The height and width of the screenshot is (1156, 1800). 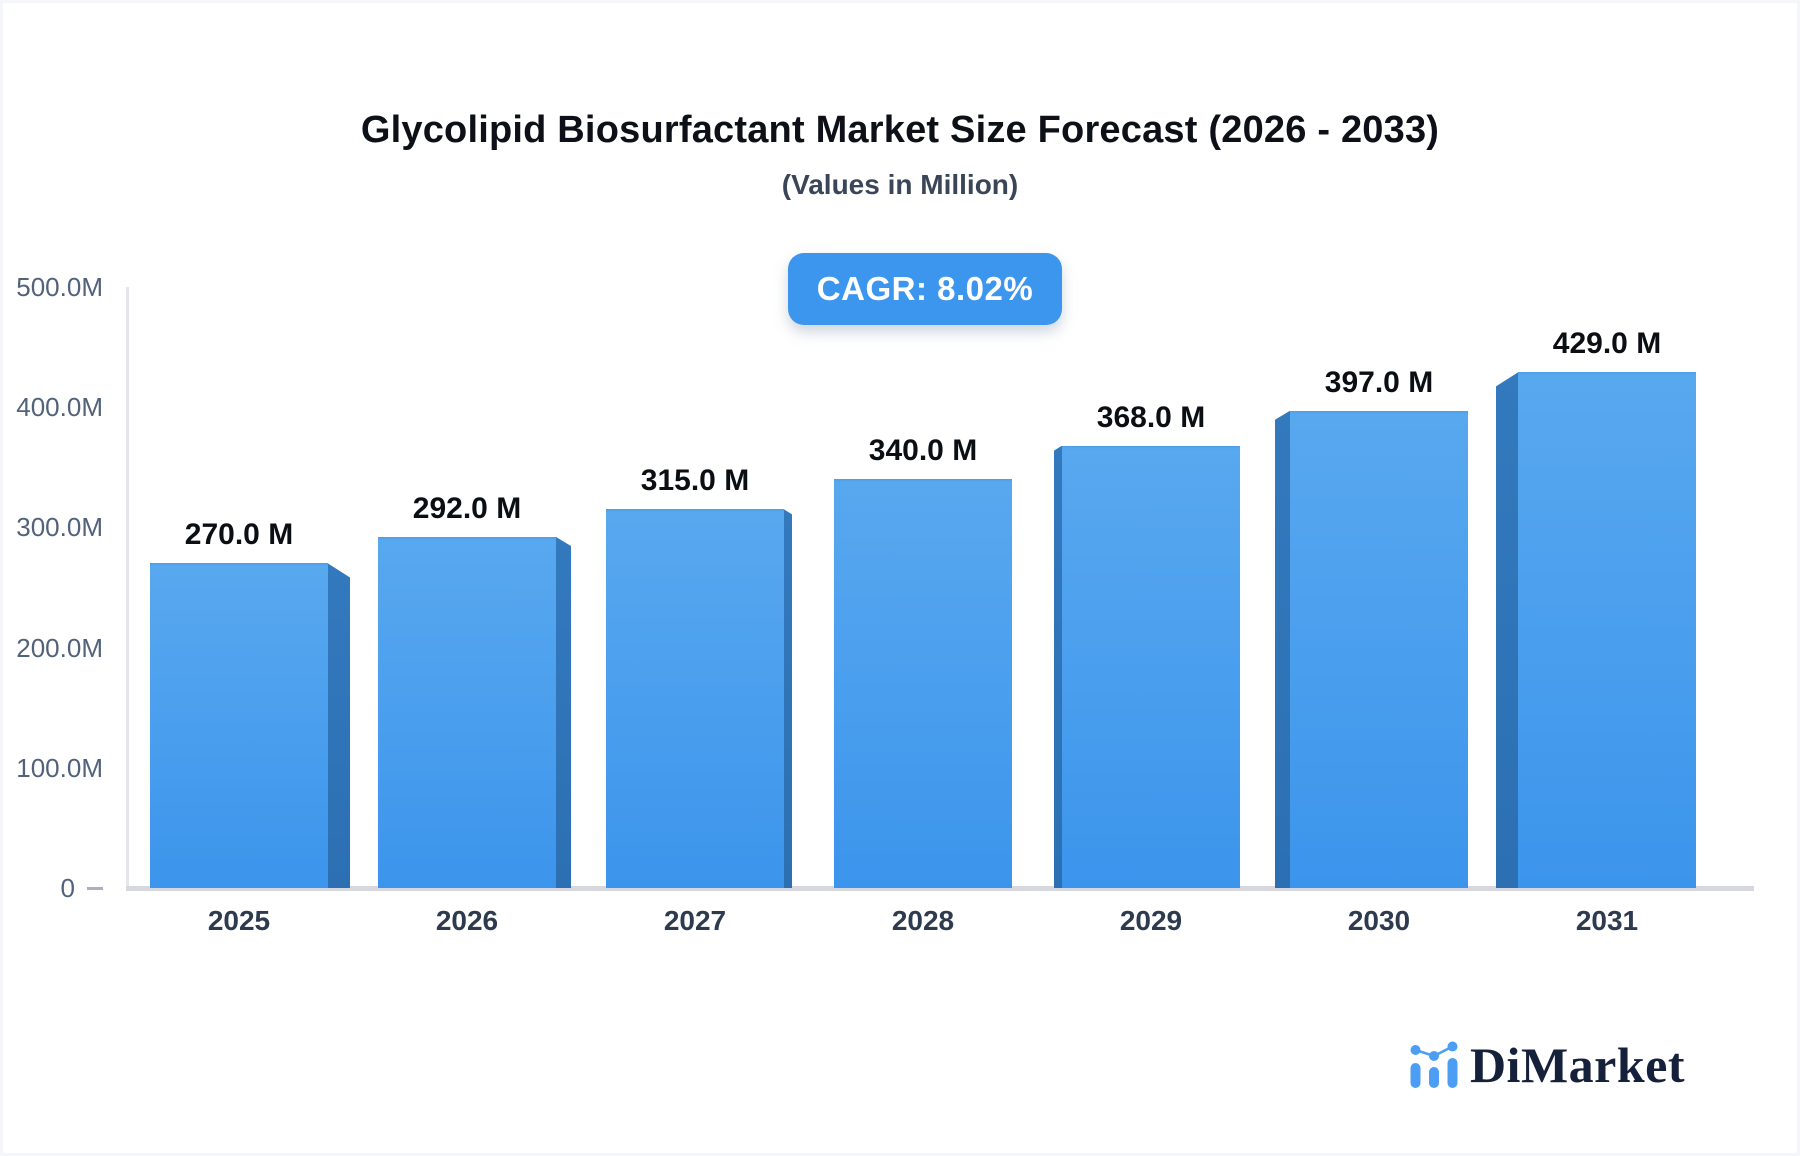 I want to click on y-tick-text: 400.0M, so click(x=59, y=407).